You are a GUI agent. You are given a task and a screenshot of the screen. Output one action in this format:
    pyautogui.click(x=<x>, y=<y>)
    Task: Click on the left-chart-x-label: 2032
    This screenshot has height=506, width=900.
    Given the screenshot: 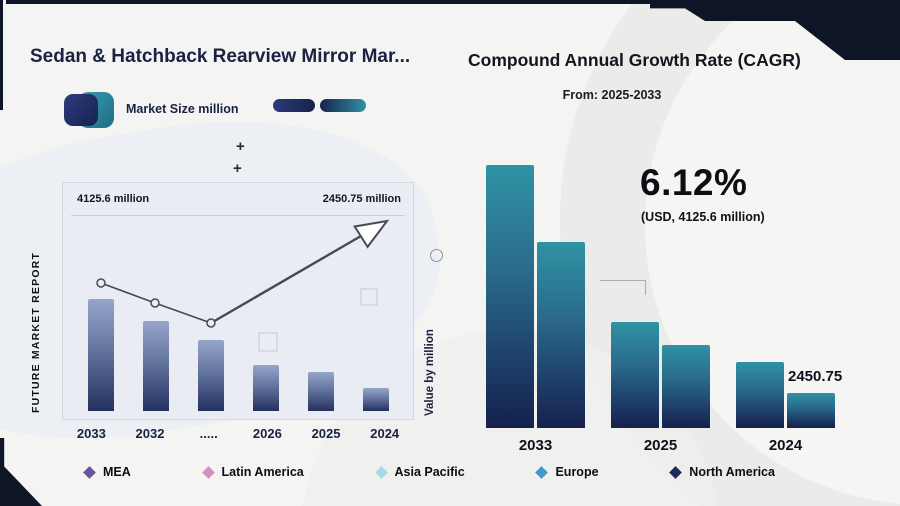 What is the action you would take?
    pyautogui.click(x=150, y=433)
    